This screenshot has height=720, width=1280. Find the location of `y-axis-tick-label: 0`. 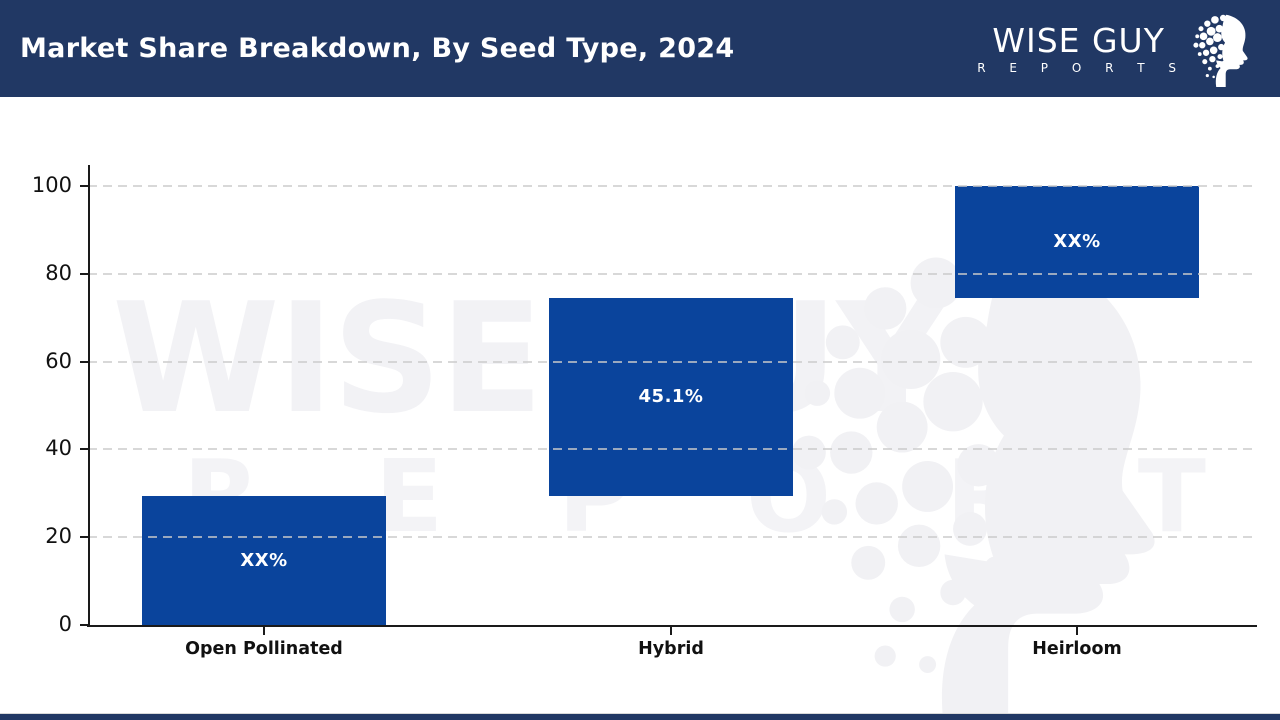

y-axis-tick-label: 0 is located at coordinates (65, 624).